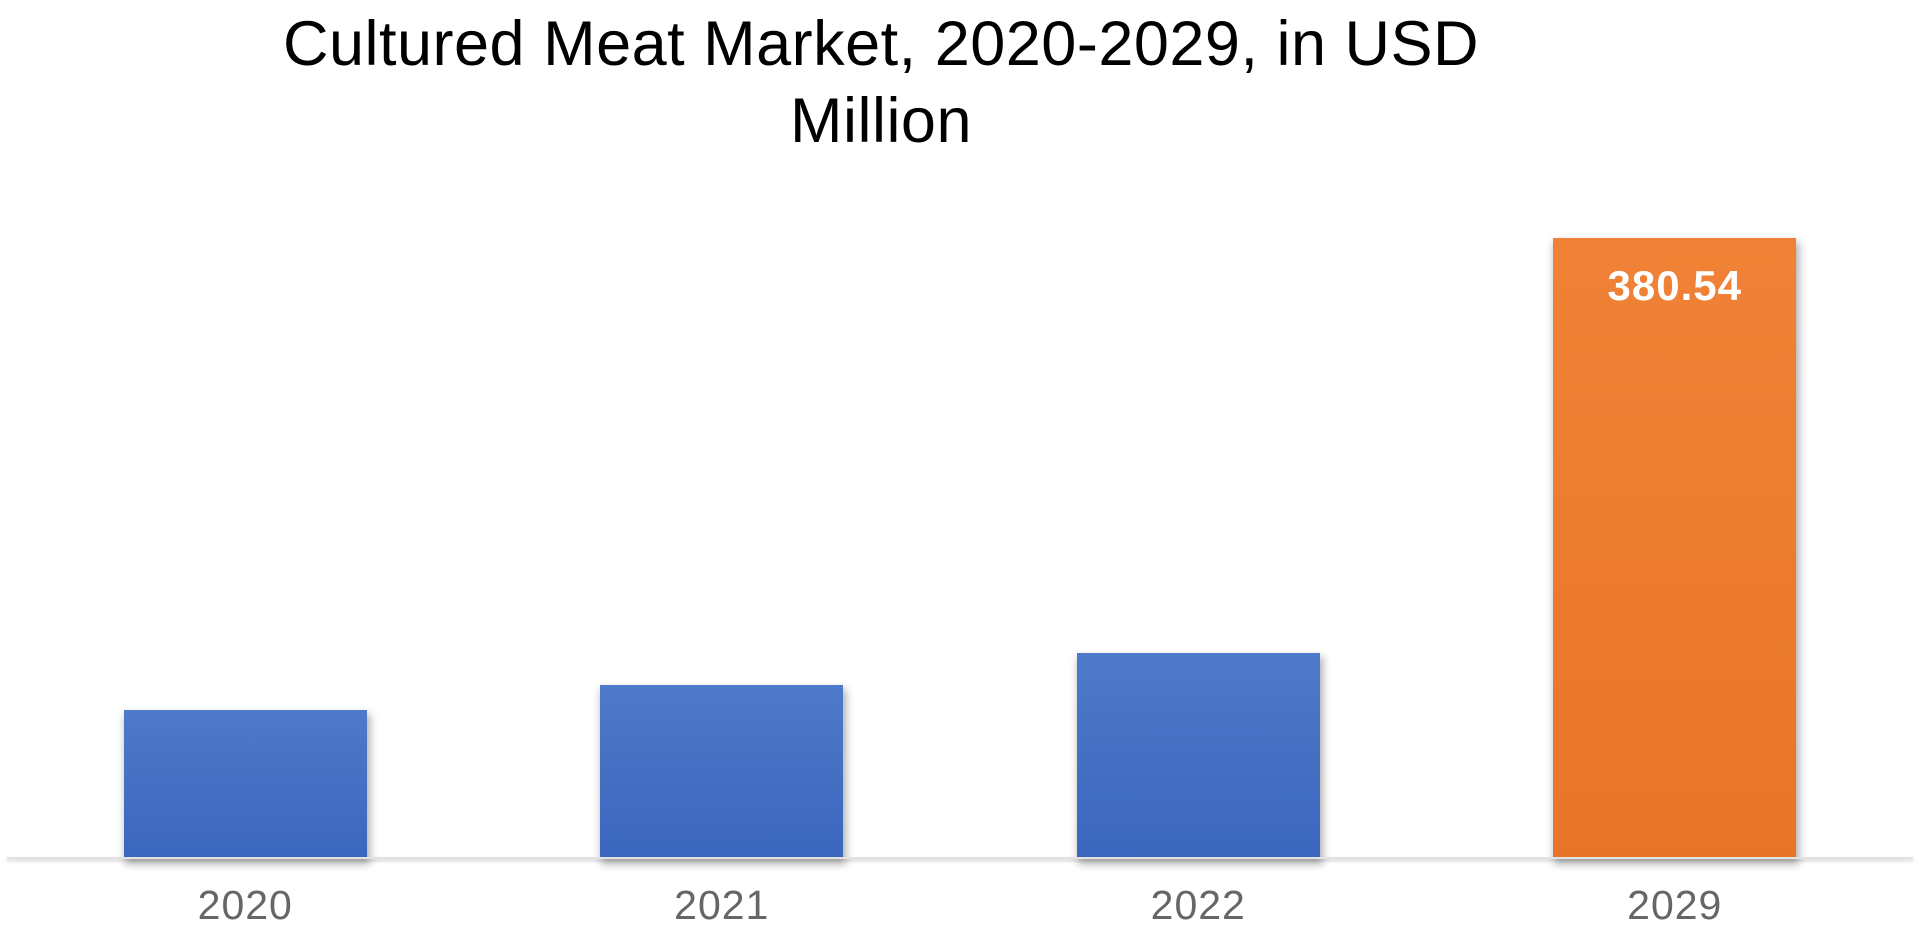 This screenshot has width=1920, height=943. I want to click on category-label-2021: 2021, so click(722, 905).